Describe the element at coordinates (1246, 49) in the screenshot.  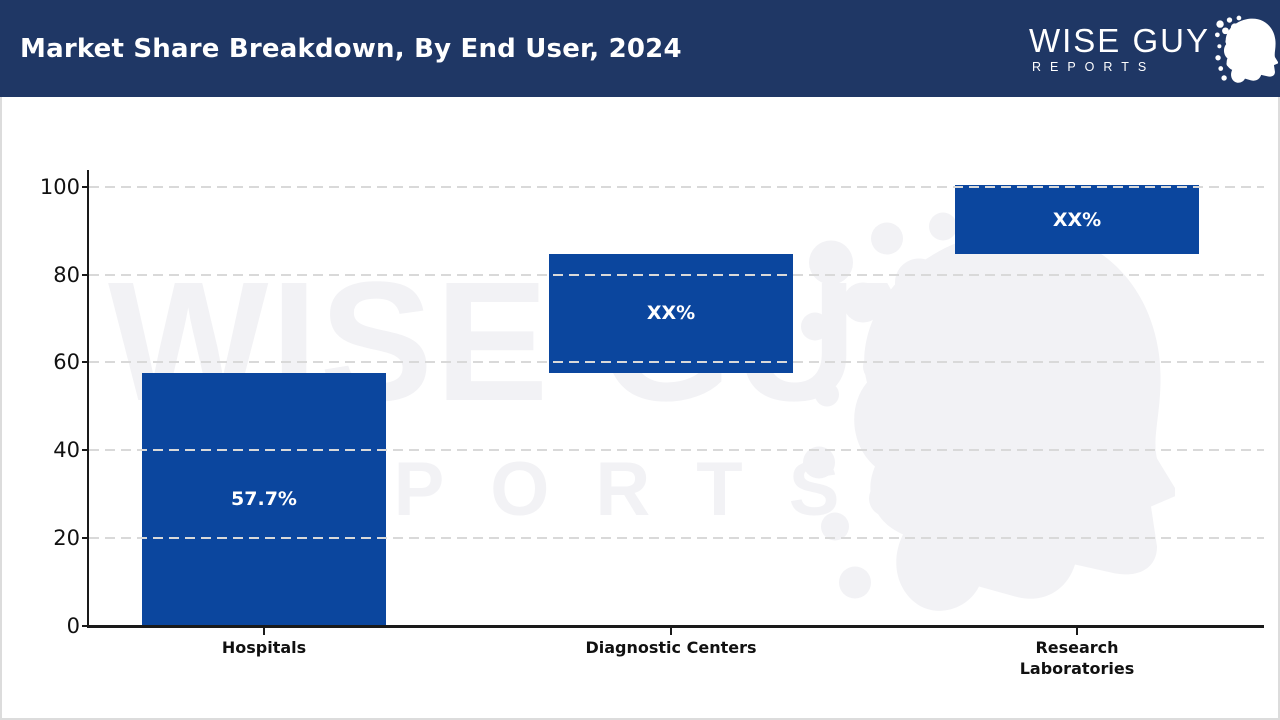
I see `face-dots-icon` at that location.